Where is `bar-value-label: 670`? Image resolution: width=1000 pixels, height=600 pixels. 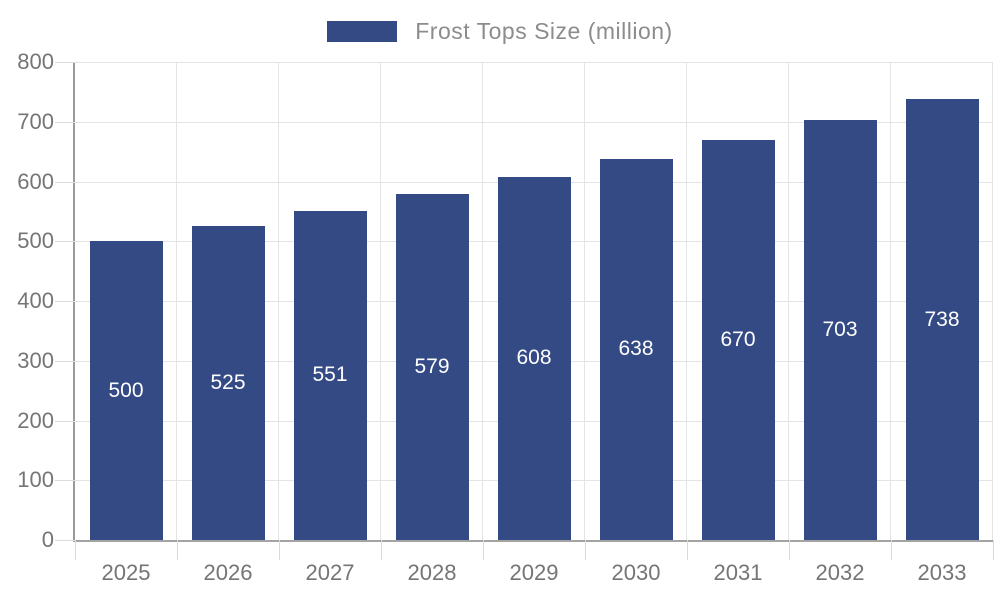
bar-value-label: 670 is located at coordinates (738, 339).